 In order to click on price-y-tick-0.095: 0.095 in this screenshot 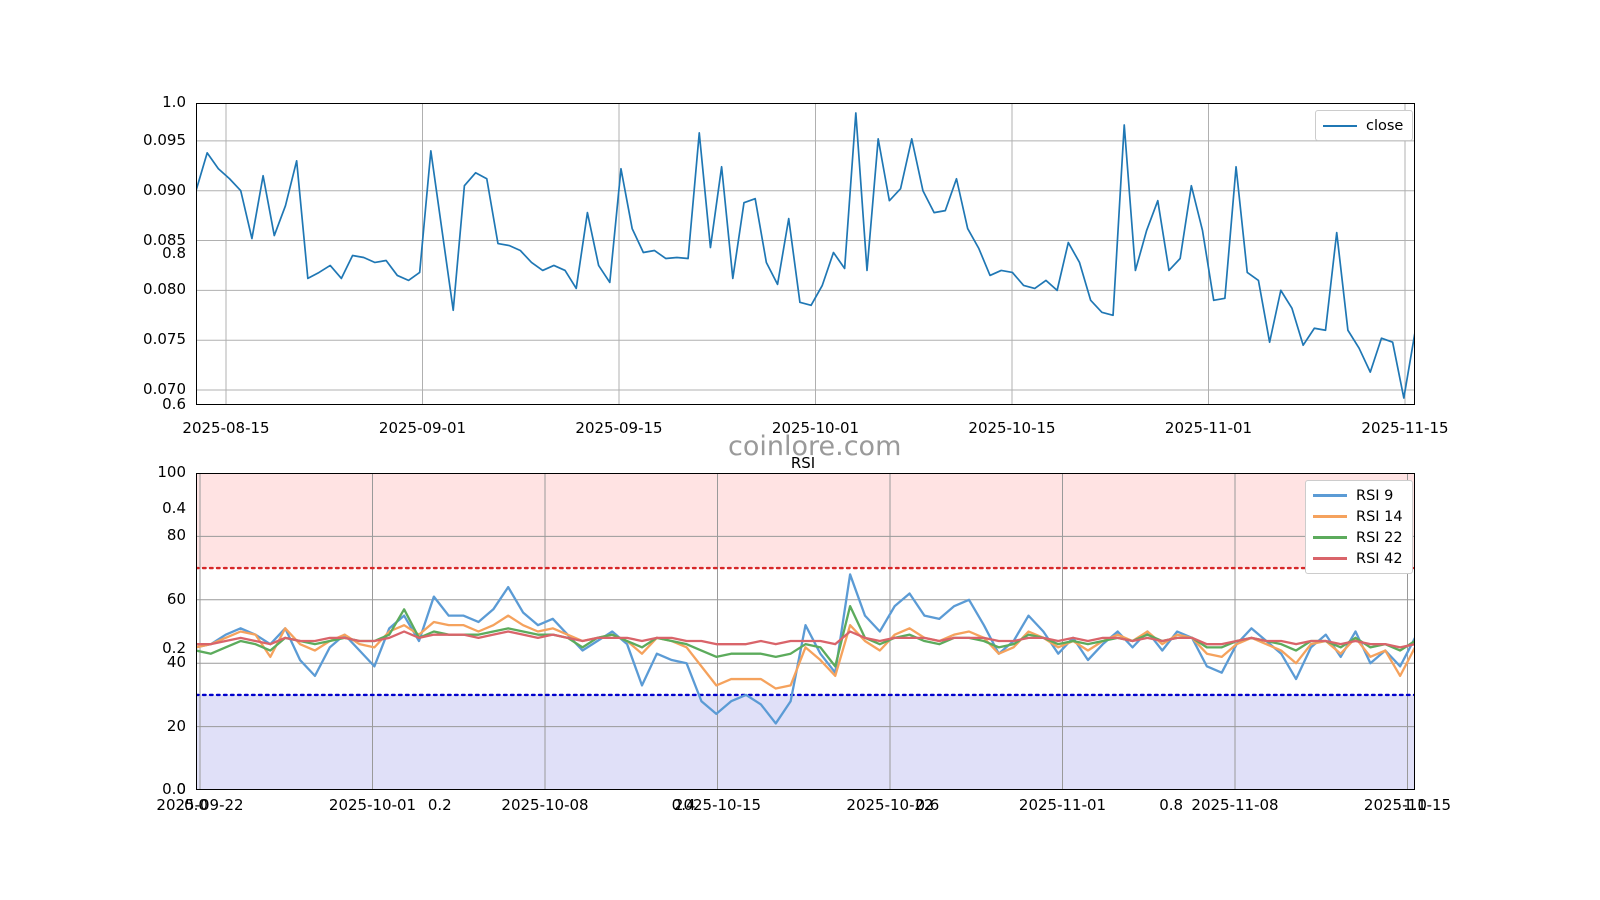, I will do `click(164, 139)`.